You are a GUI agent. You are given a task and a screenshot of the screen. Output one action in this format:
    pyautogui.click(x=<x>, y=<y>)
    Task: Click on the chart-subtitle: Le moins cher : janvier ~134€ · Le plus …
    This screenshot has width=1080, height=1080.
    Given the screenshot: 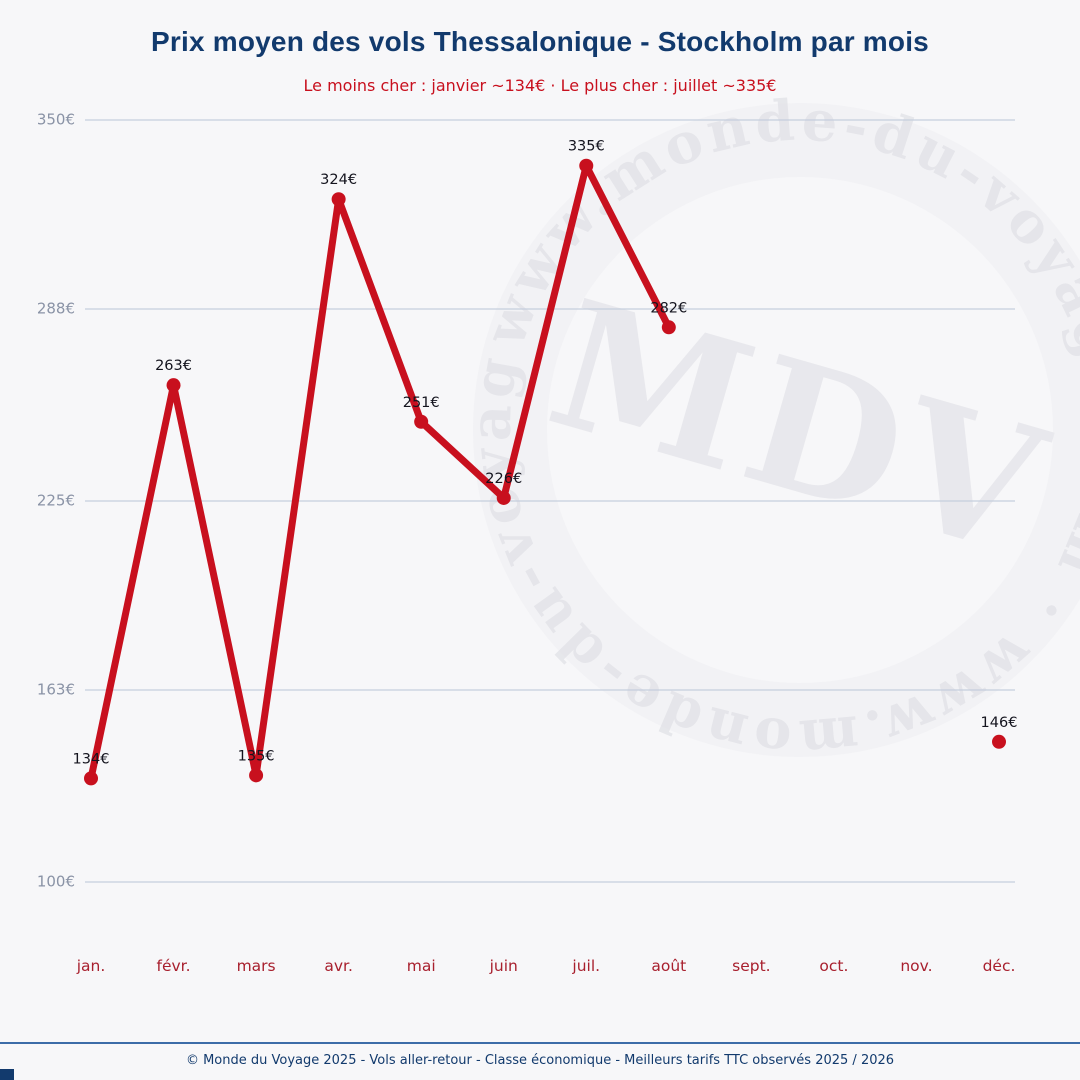 What is the action you would take?
    pyautogui.click(x=540, y=85)
    